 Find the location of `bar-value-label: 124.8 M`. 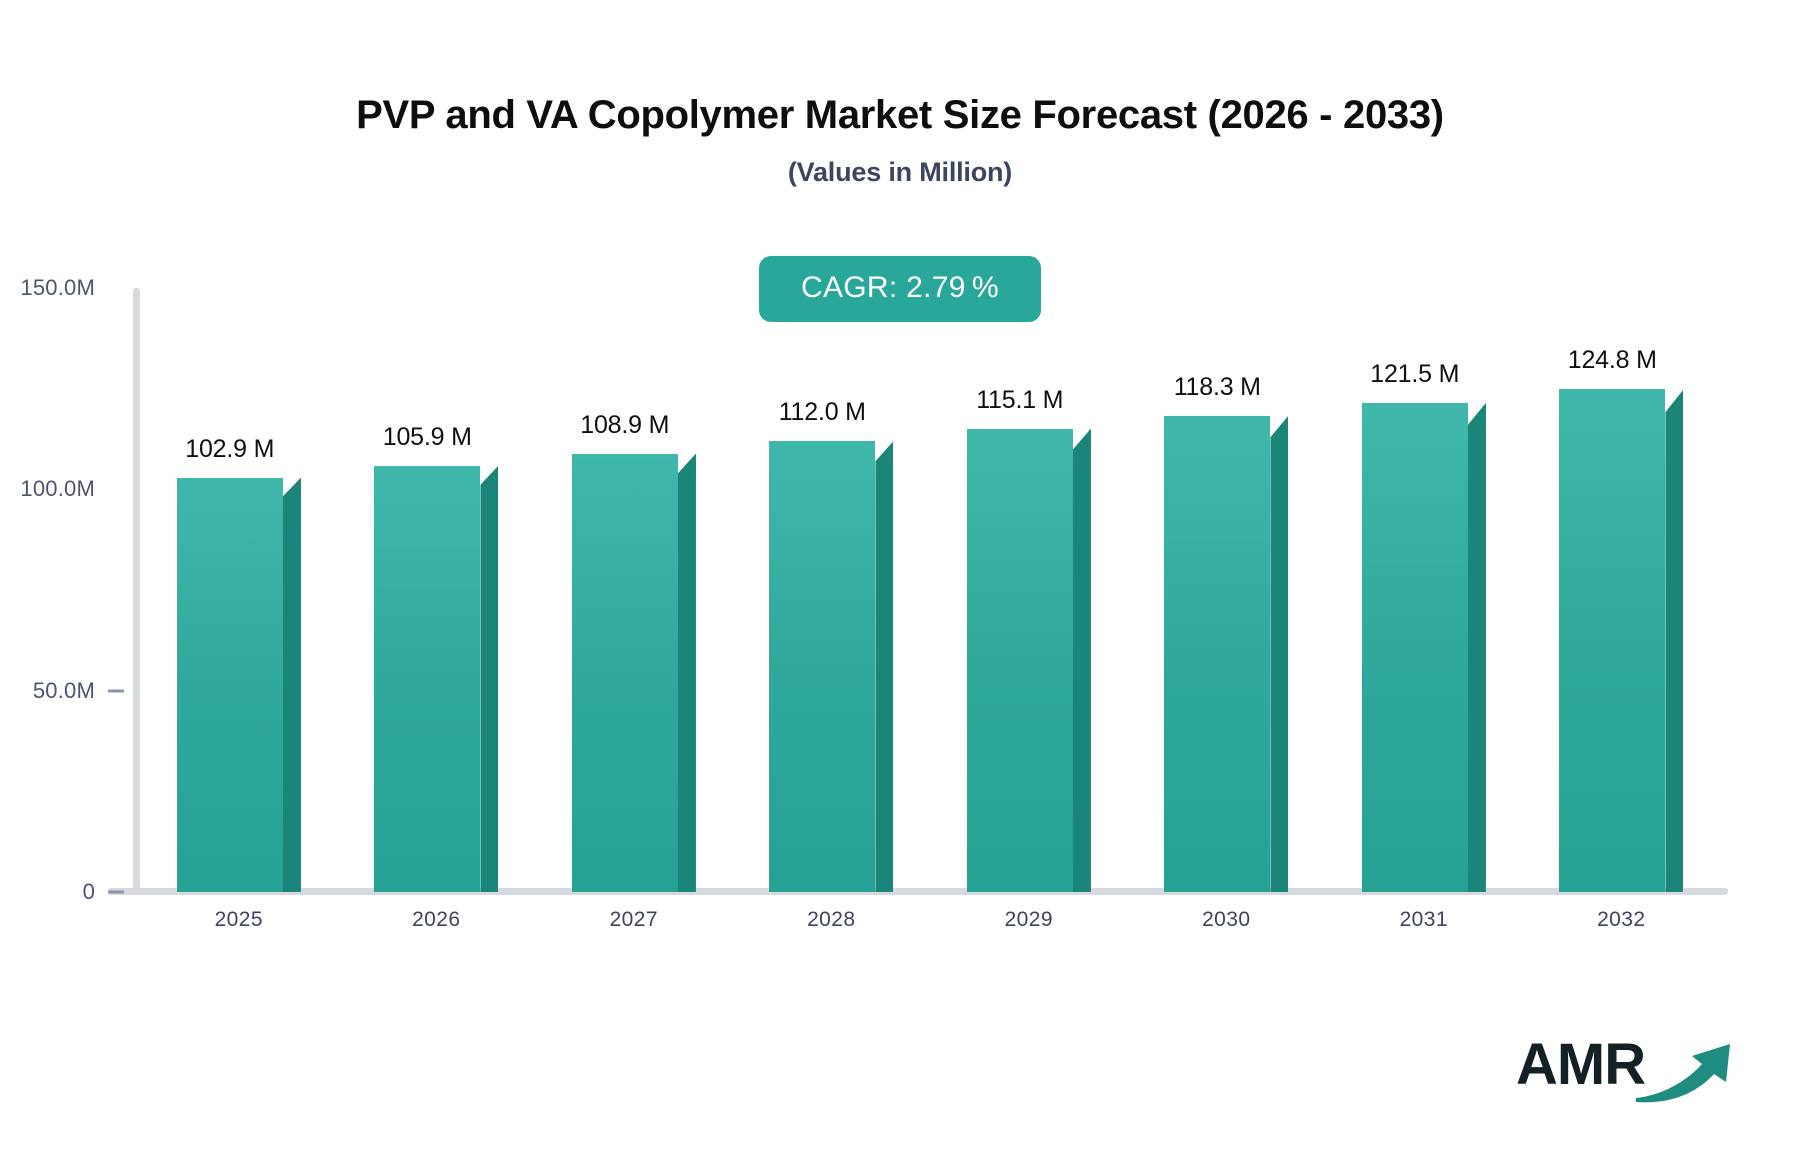

bar-value-label: 124.8 M is located at coordinates (1612, 360).